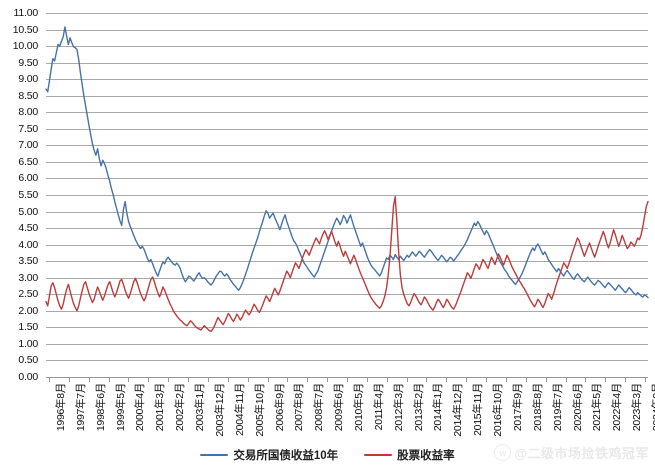 Image resolution: width=655 pixels, height=469 pixels. I want to click on x-tick-label: 2007年8月, so click(299, 407).